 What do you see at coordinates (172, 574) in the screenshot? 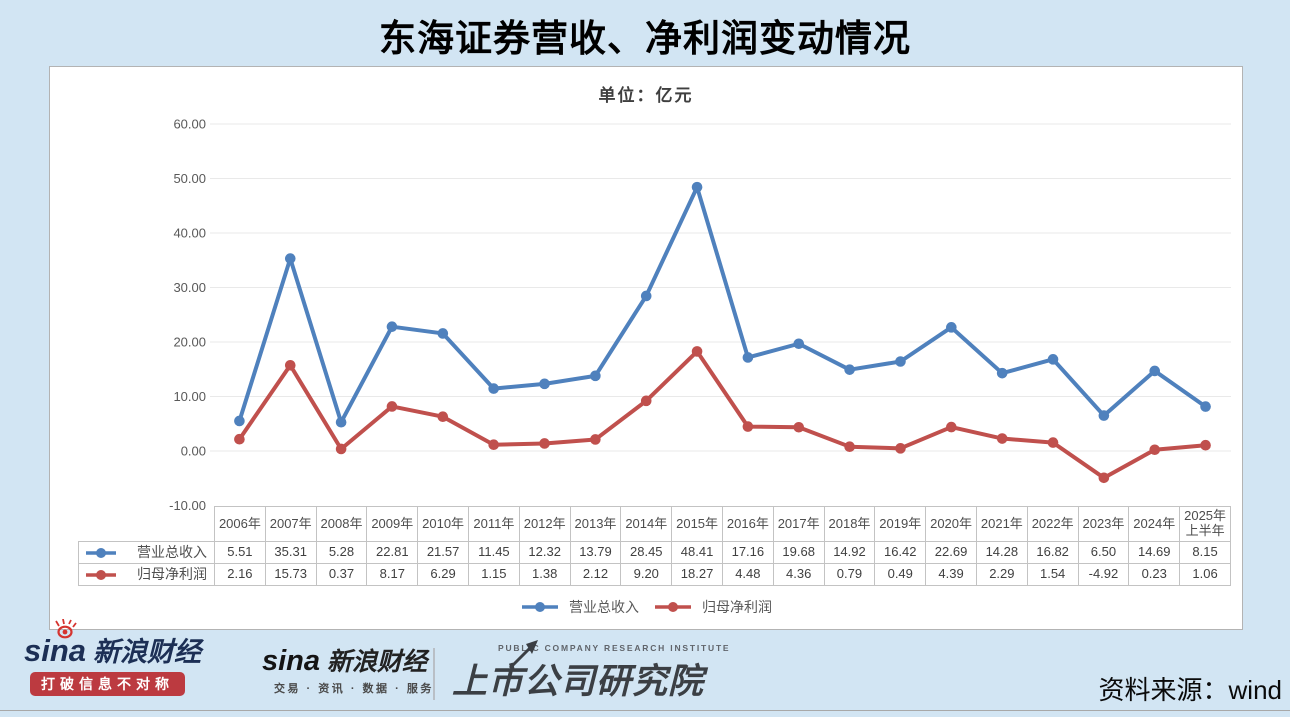
I see `series-name: 归母净利润` at bounding box center [172, 574].